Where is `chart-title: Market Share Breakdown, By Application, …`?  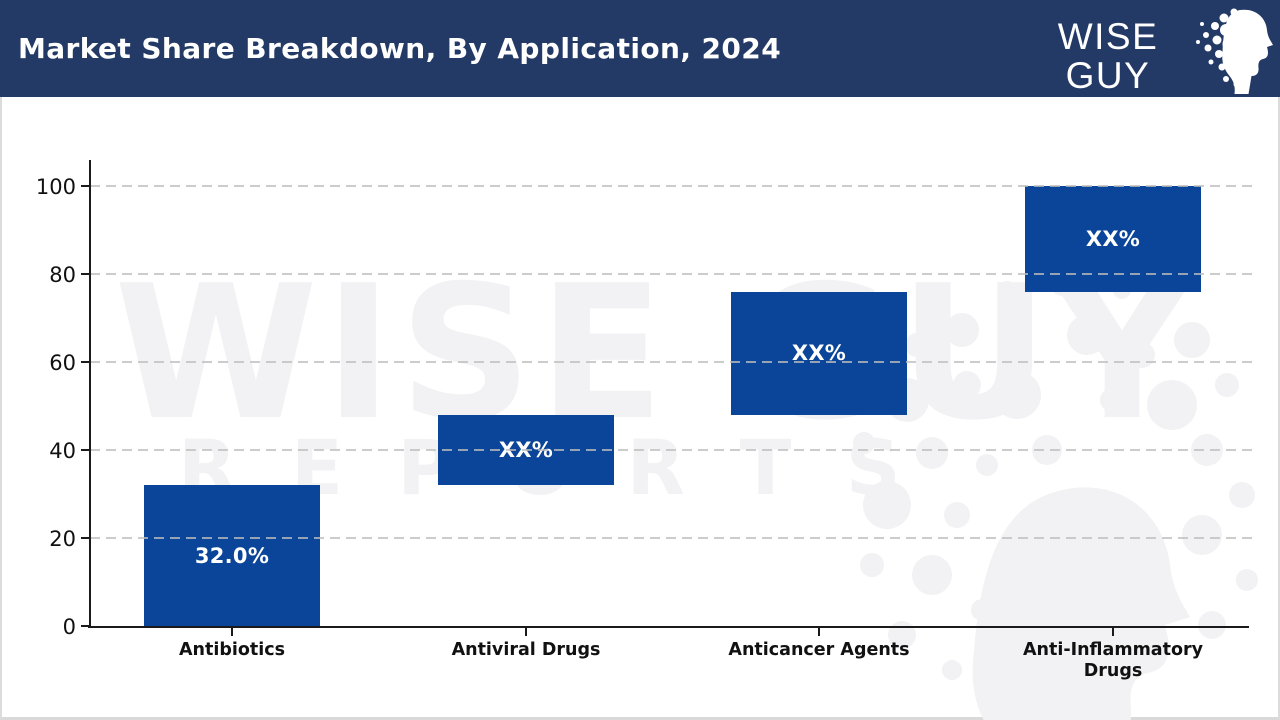
chart-title: Market Share Breakdown, By Application, … is located at coordinates (400, 48).